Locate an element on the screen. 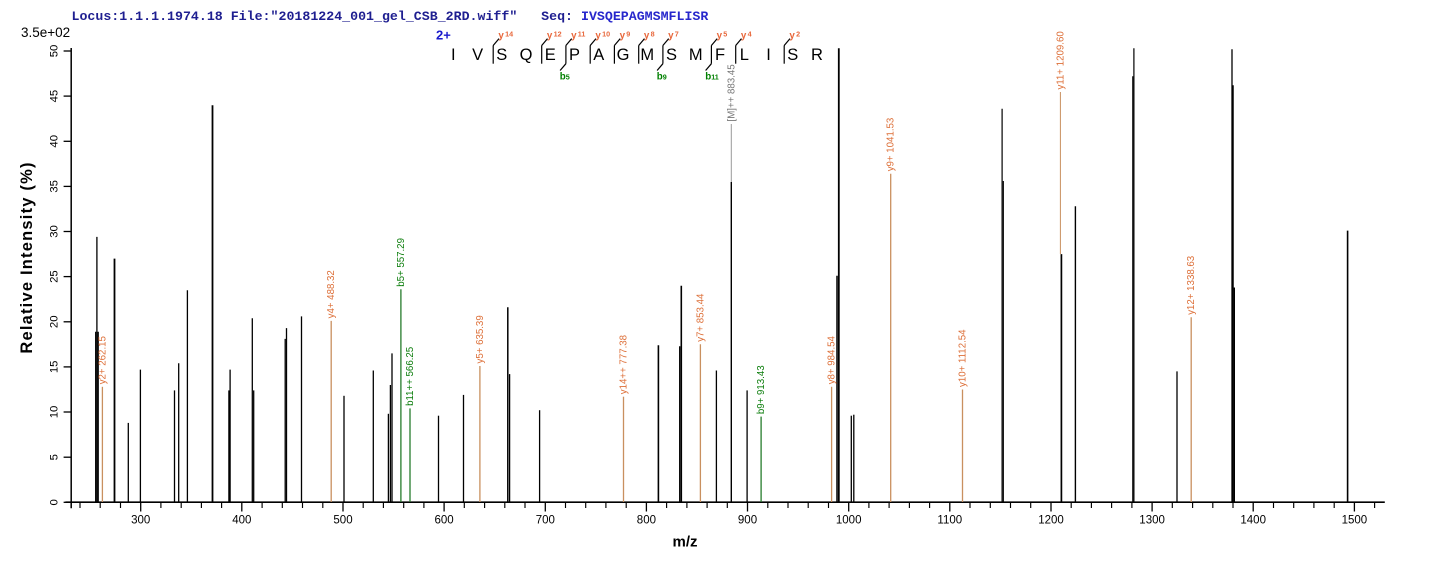  svg-text: Q is located at coordinates (526, 55).